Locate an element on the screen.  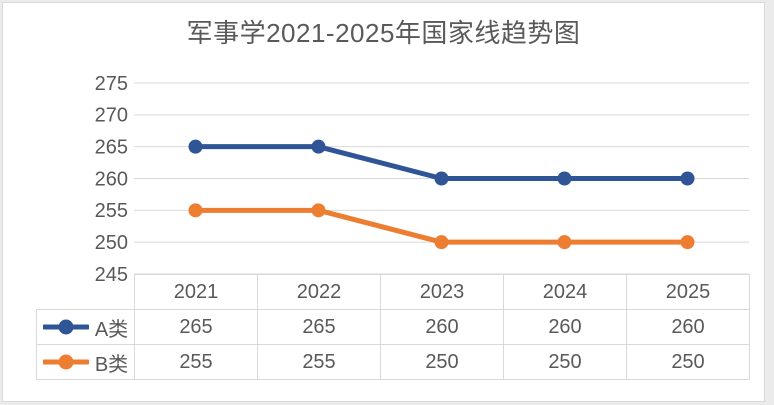
table-header-cell: 2021 is located at coordinates (196, 292).